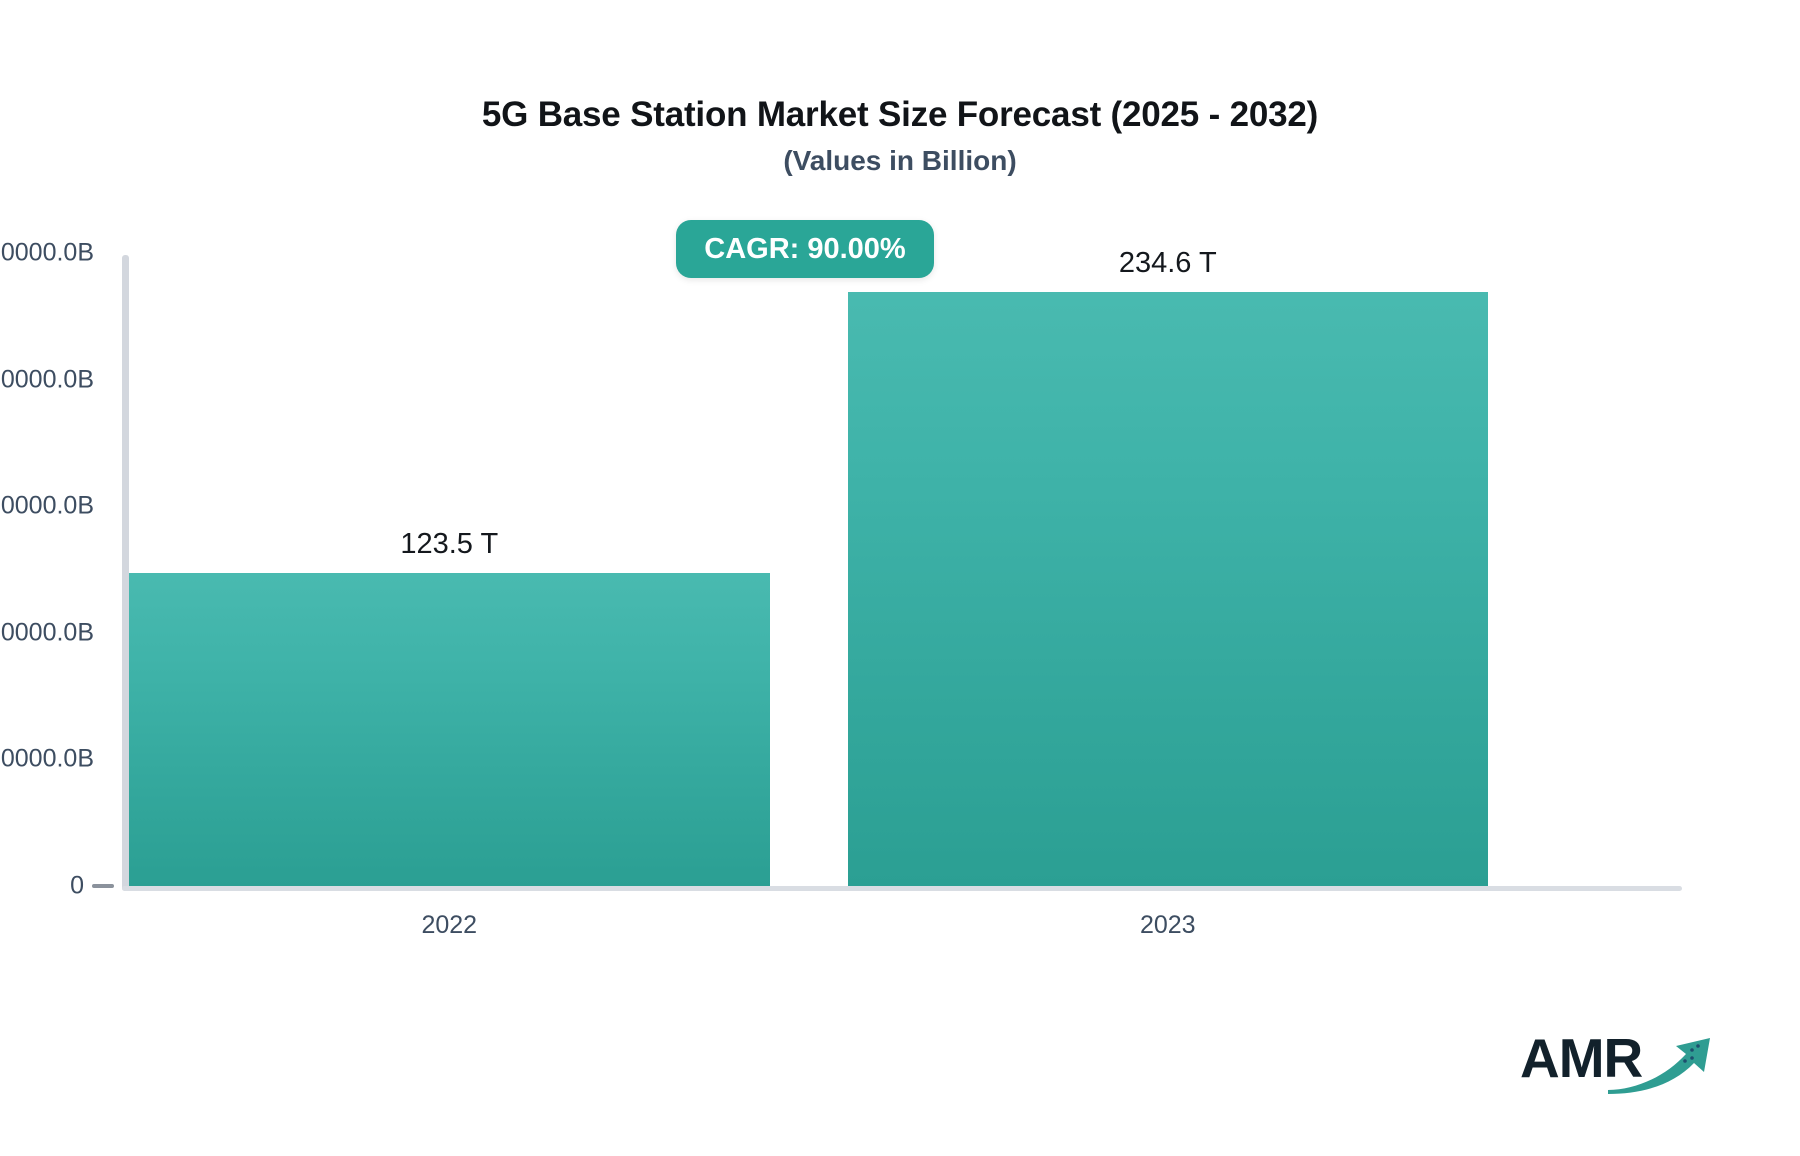  What do you see at coordinates (47, 632) in the screenshot?
I see `y-tick-label: 100000.0B` at bounding box center [47, 632].